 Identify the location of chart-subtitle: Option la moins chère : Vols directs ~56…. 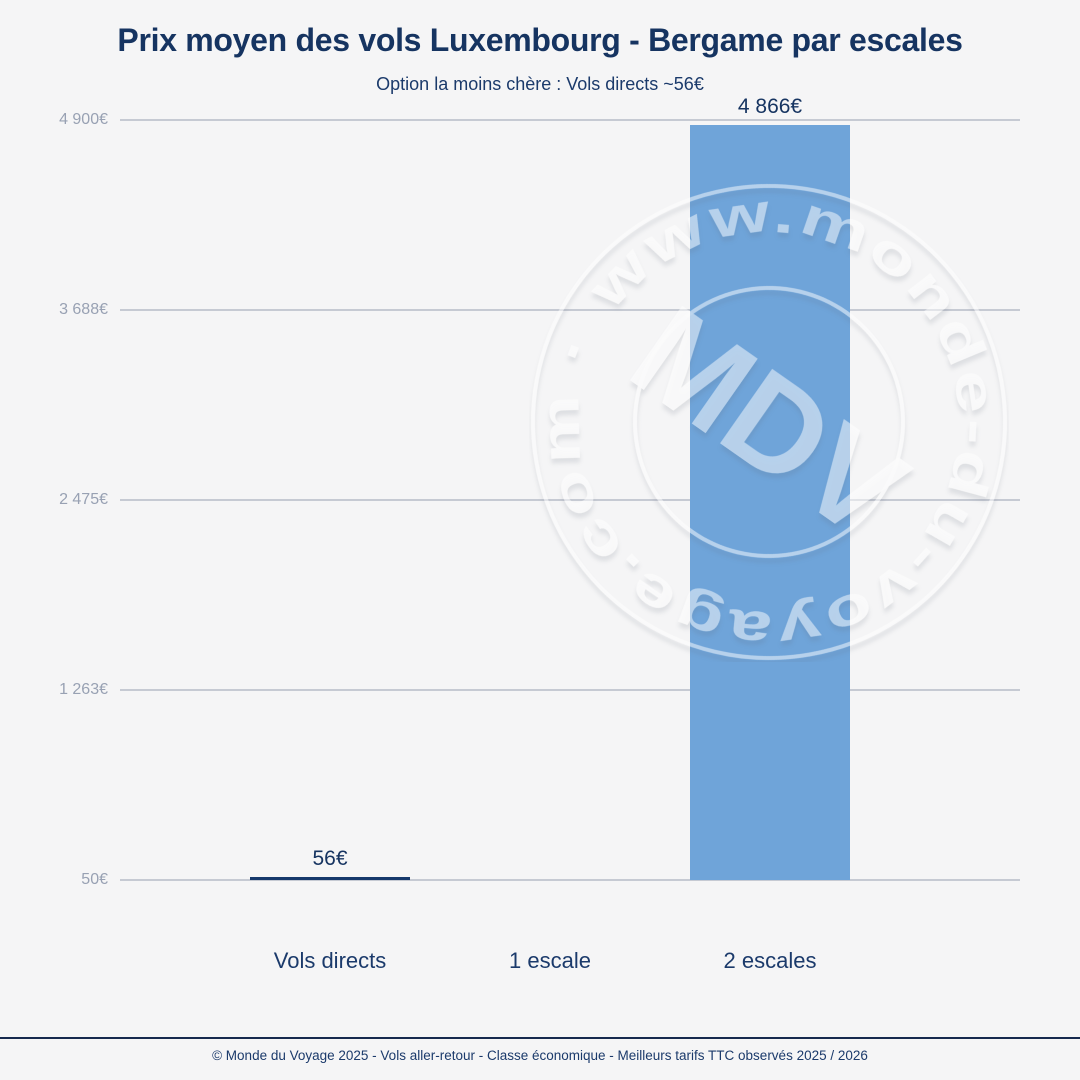
(540, 84).